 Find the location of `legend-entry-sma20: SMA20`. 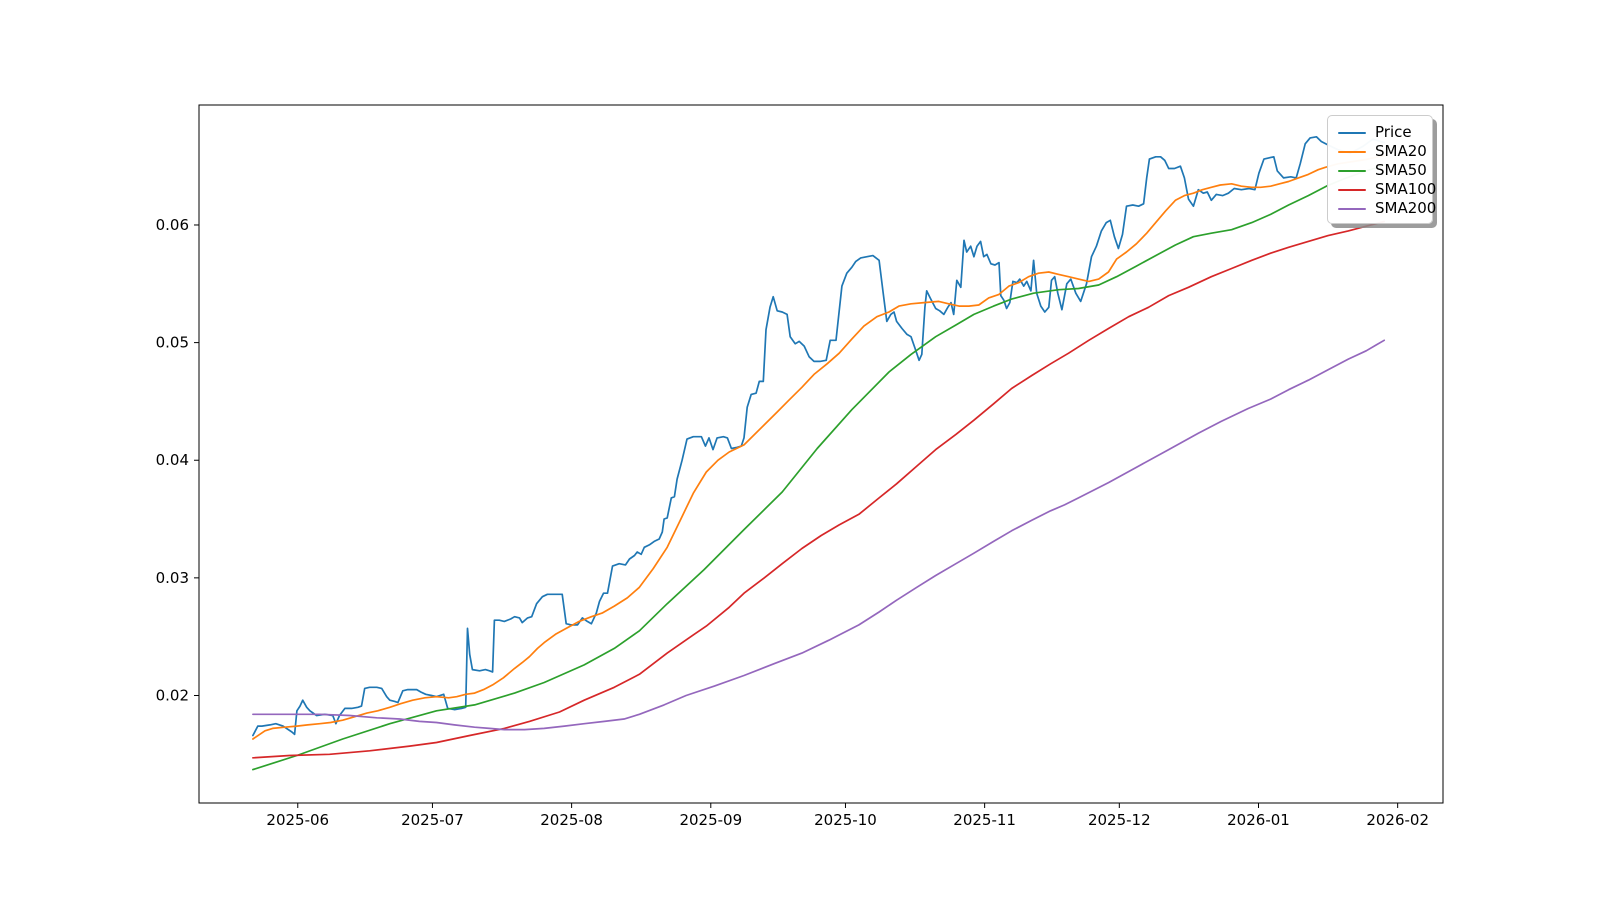

legend-entry-sma20: SMA20 is located at coordinates (1382, 151).